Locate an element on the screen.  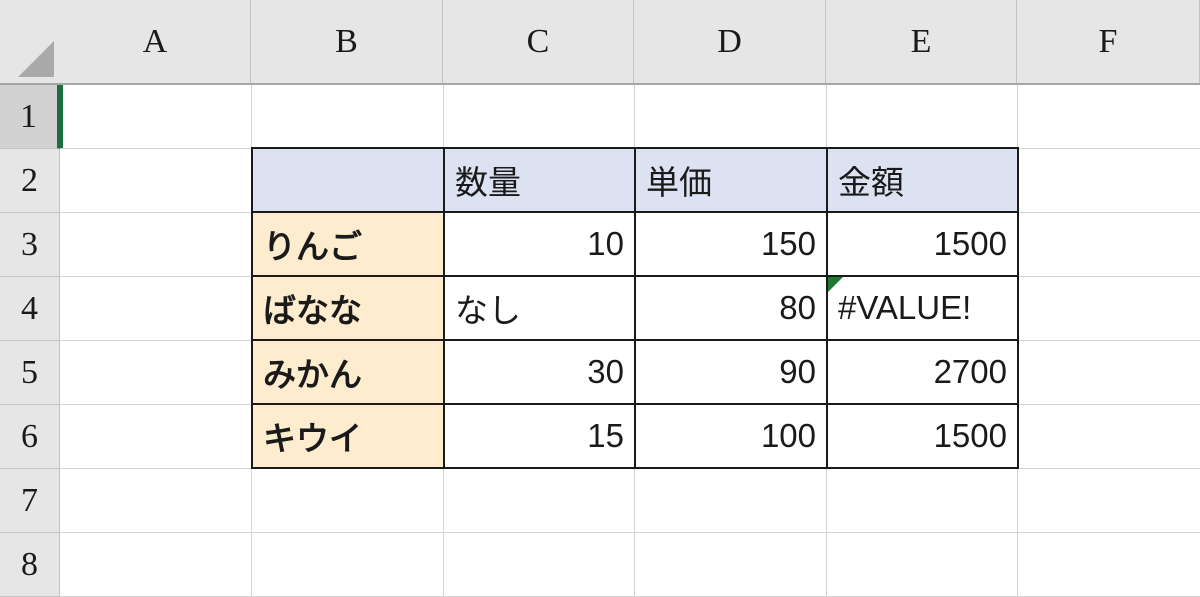
cell-quantity-mandarin: 30 is located at coordinates (539, 372).